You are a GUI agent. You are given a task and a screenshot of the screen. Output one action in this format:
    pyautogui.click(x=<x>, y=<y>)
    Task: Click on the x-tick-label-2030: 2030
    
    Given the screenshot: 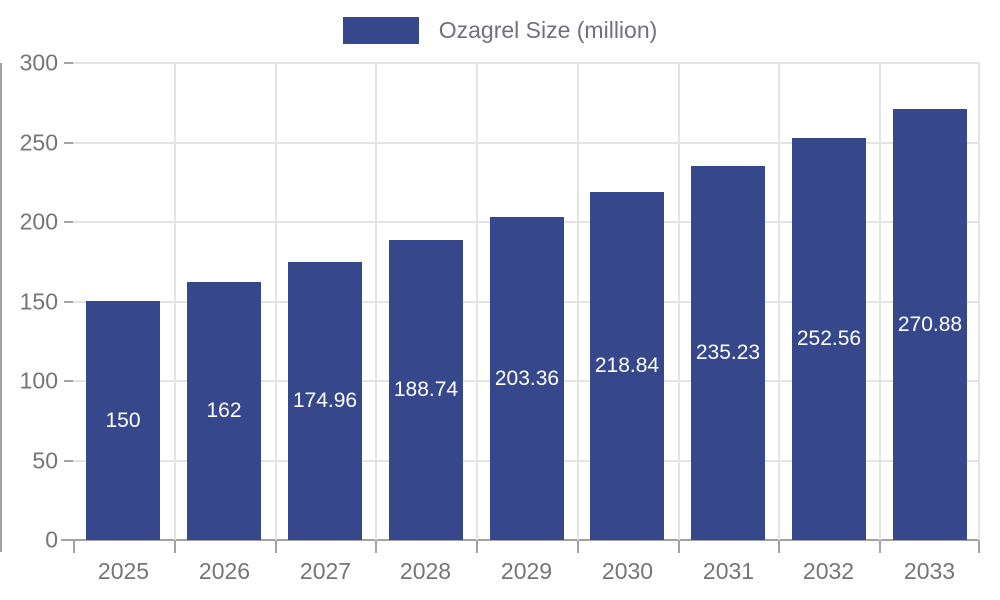 What is the action you would take?
    pyautogui.click(x=627, y=571)
    